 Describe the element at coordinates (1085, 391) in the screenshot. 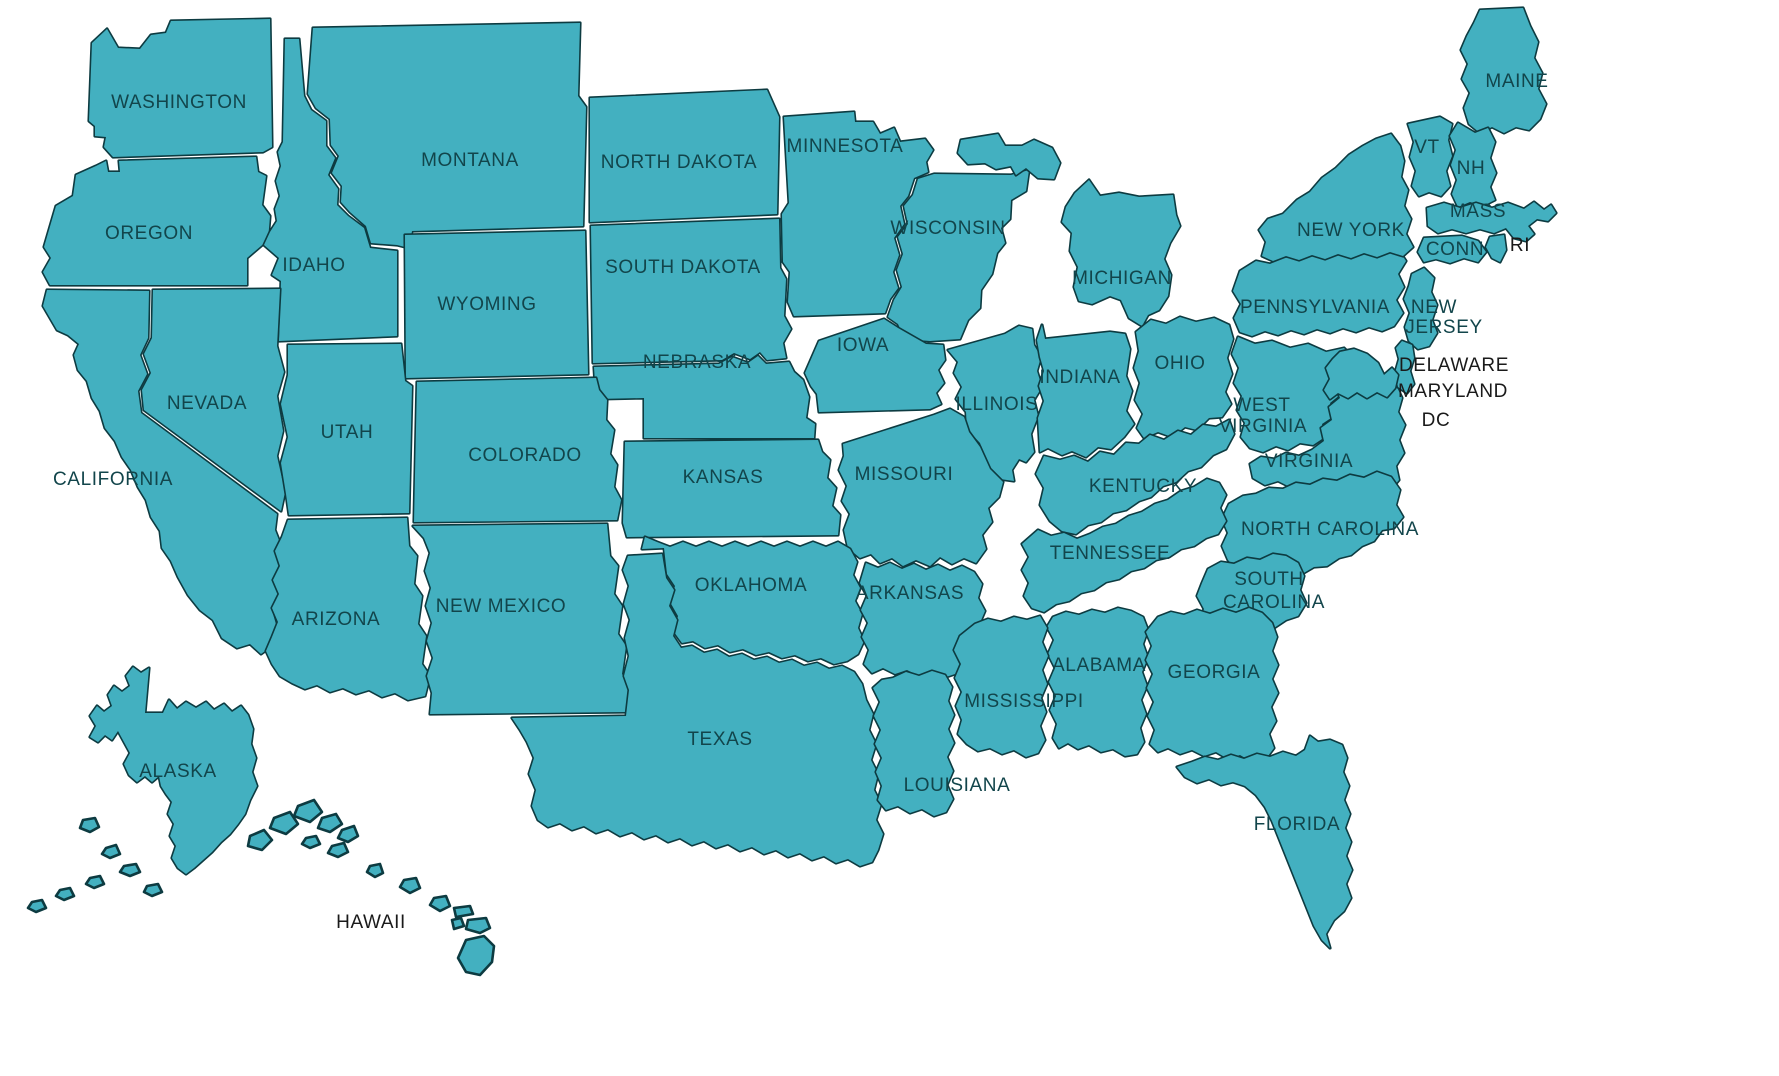

I see `state-indiana` at that location.